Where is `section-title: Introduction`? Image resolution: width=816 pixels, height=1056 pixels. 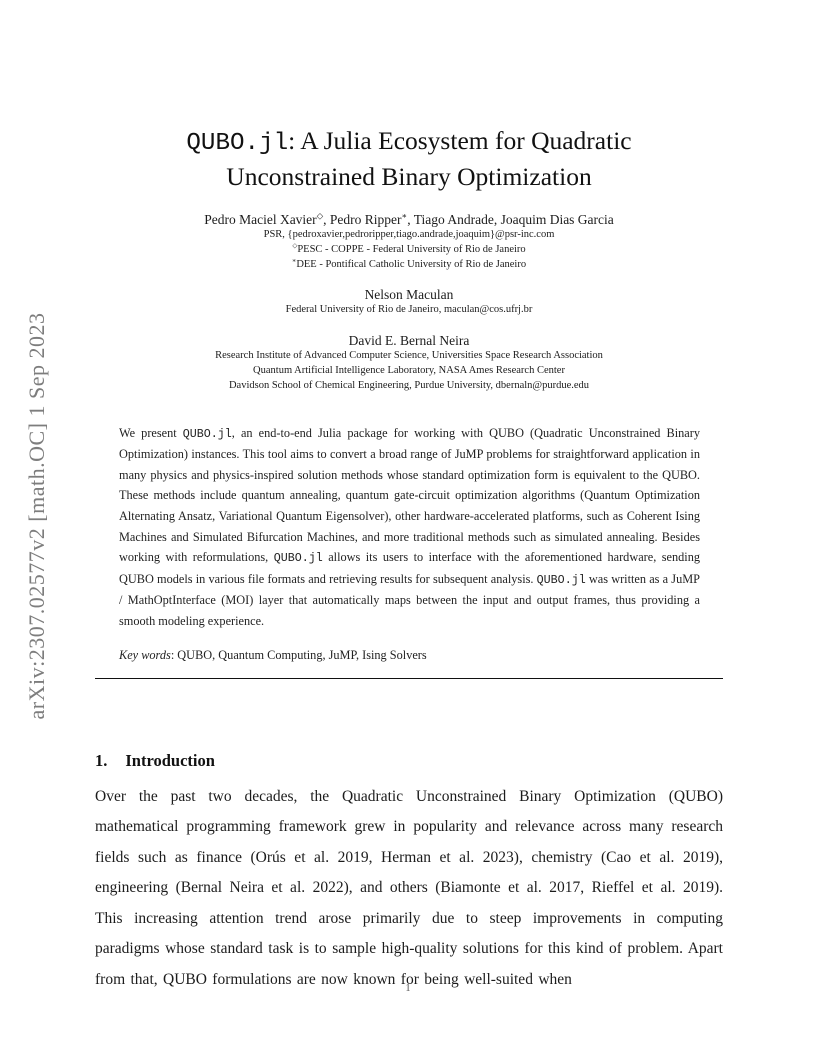 section-title: Introduction is located at coordinates (170, 760).